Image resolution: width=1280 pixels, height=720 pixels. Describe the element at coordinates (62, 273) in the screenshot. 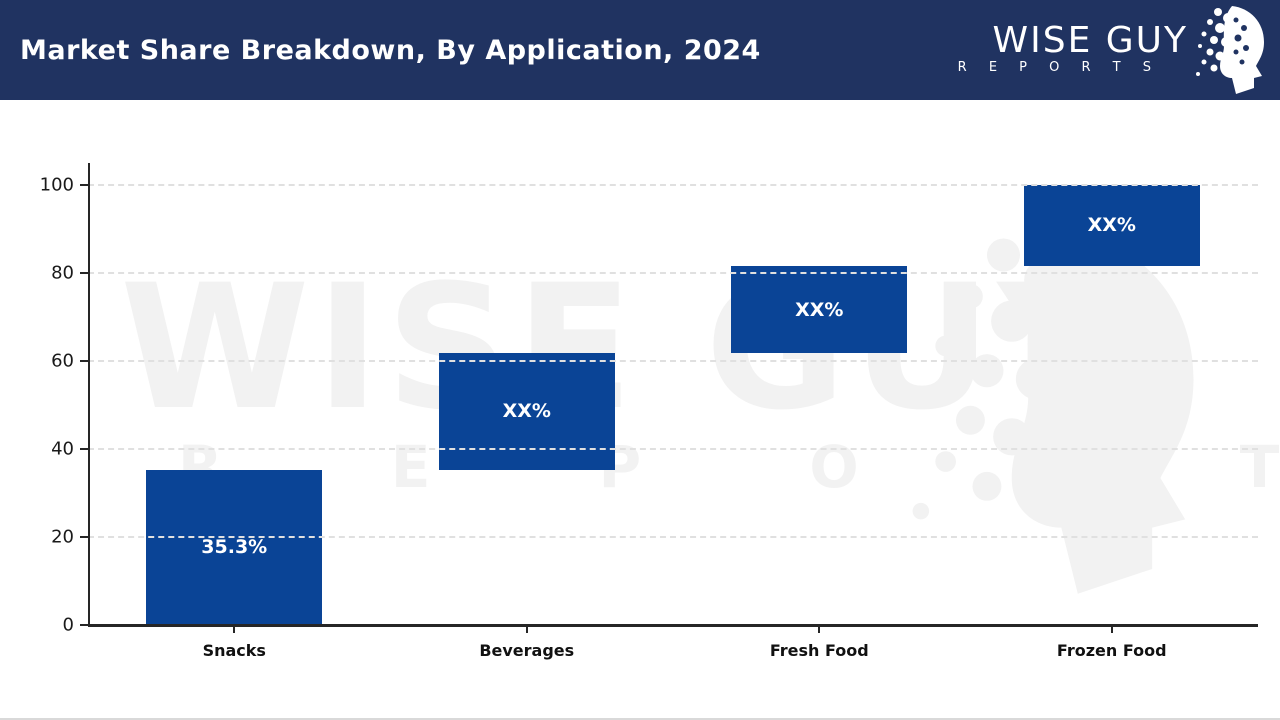

I see `y-tick-label-80: 80` at that location.